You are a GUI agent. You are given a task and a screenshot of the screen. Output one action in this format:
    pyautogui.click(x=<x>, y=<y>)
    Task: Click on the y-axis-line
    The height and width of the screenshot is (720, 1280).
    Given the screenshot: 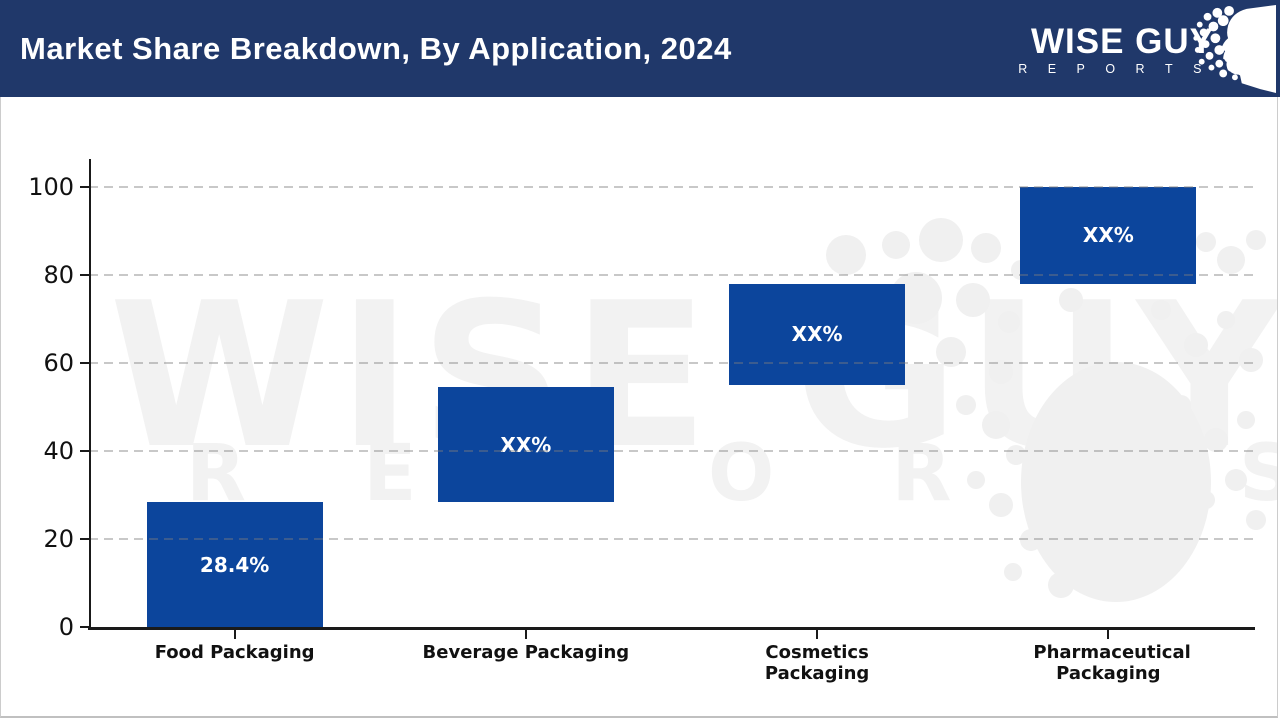 What is the action you would take?
    pyautogui.click(x=90, y=393)
    